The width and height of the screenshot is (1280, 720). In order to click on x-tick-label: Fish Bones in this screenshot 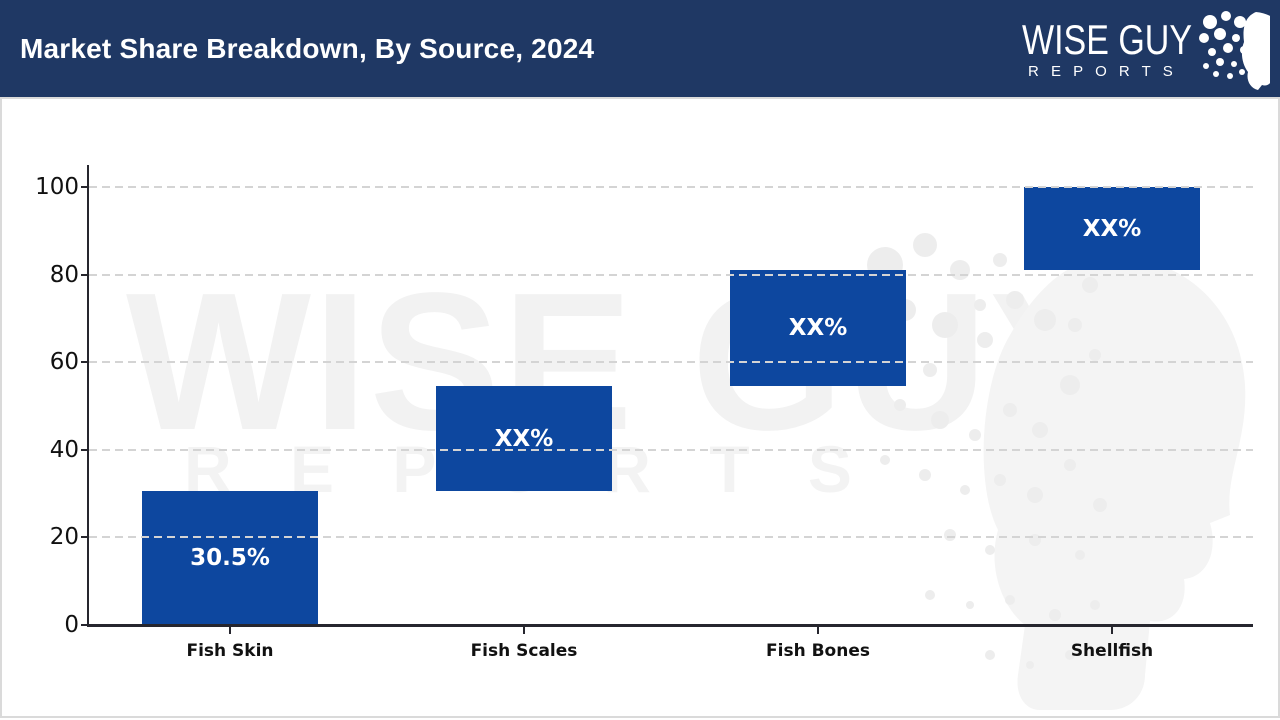, I will do `click(818, 651)`.